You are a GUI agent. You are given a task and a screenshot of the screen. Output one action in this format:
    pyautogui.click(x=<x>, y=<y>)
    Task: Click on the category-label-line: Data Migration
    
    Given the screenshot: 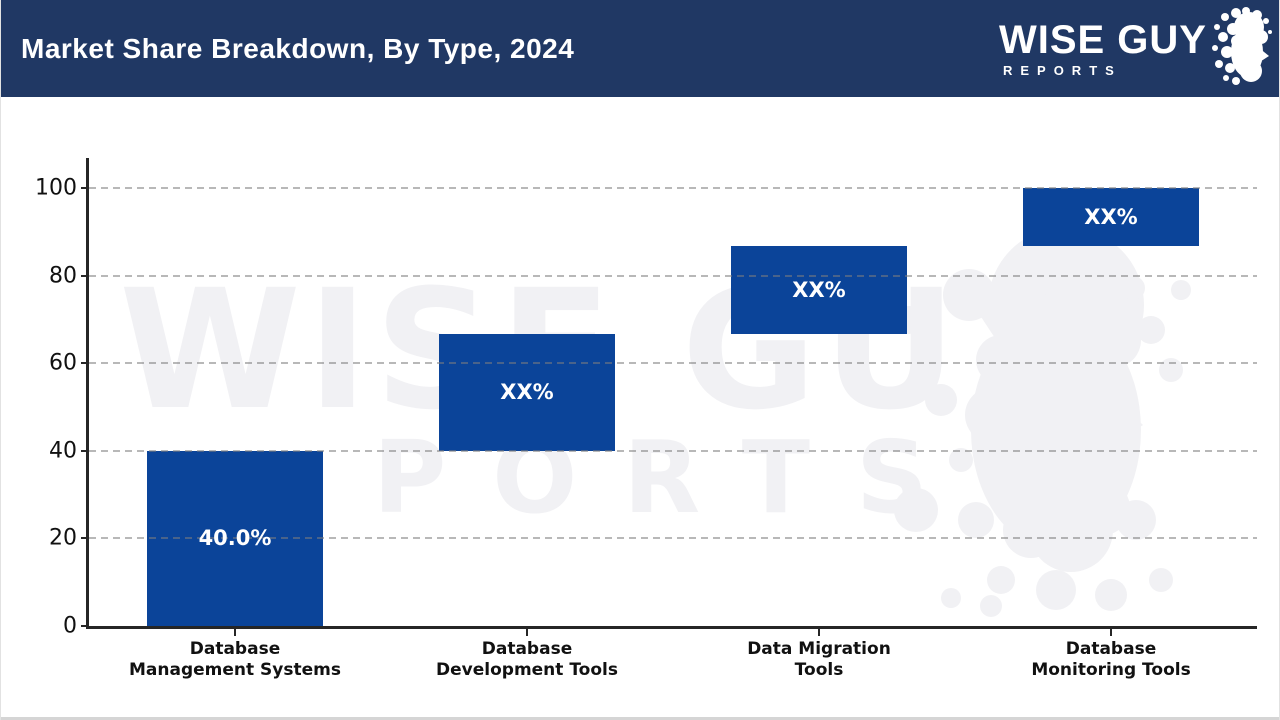 What is the action you would take?
    pyautogui.click(x=819, y=649)
    